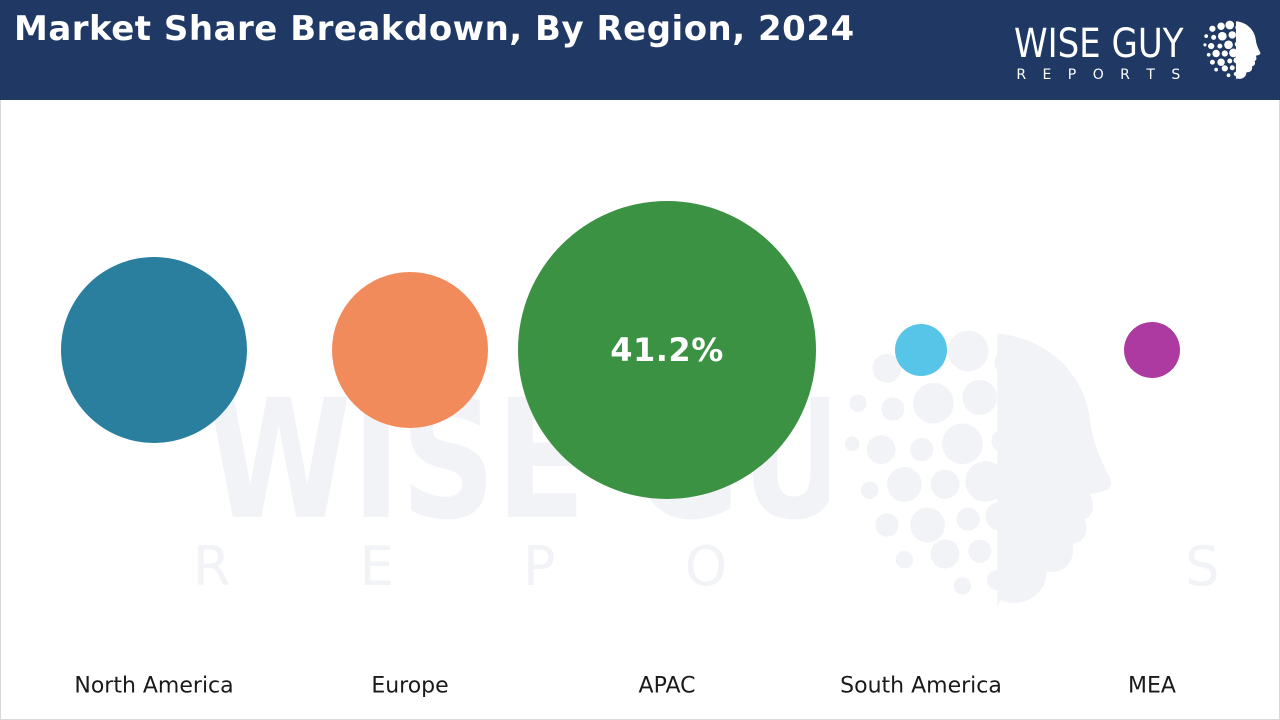  What do you see at coordinates (1098, 44) in the screenshot?
I see `logo-wordmark: WISE GUY` at bounding box center [1098, 44].